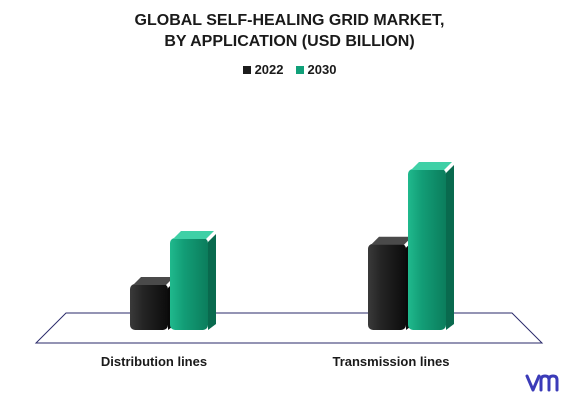 The width and height of the screenshot is (579, 402). Describe the element at coordinates (193, 280) in the screenshot. I see `bar-2030-distribution` at that location.